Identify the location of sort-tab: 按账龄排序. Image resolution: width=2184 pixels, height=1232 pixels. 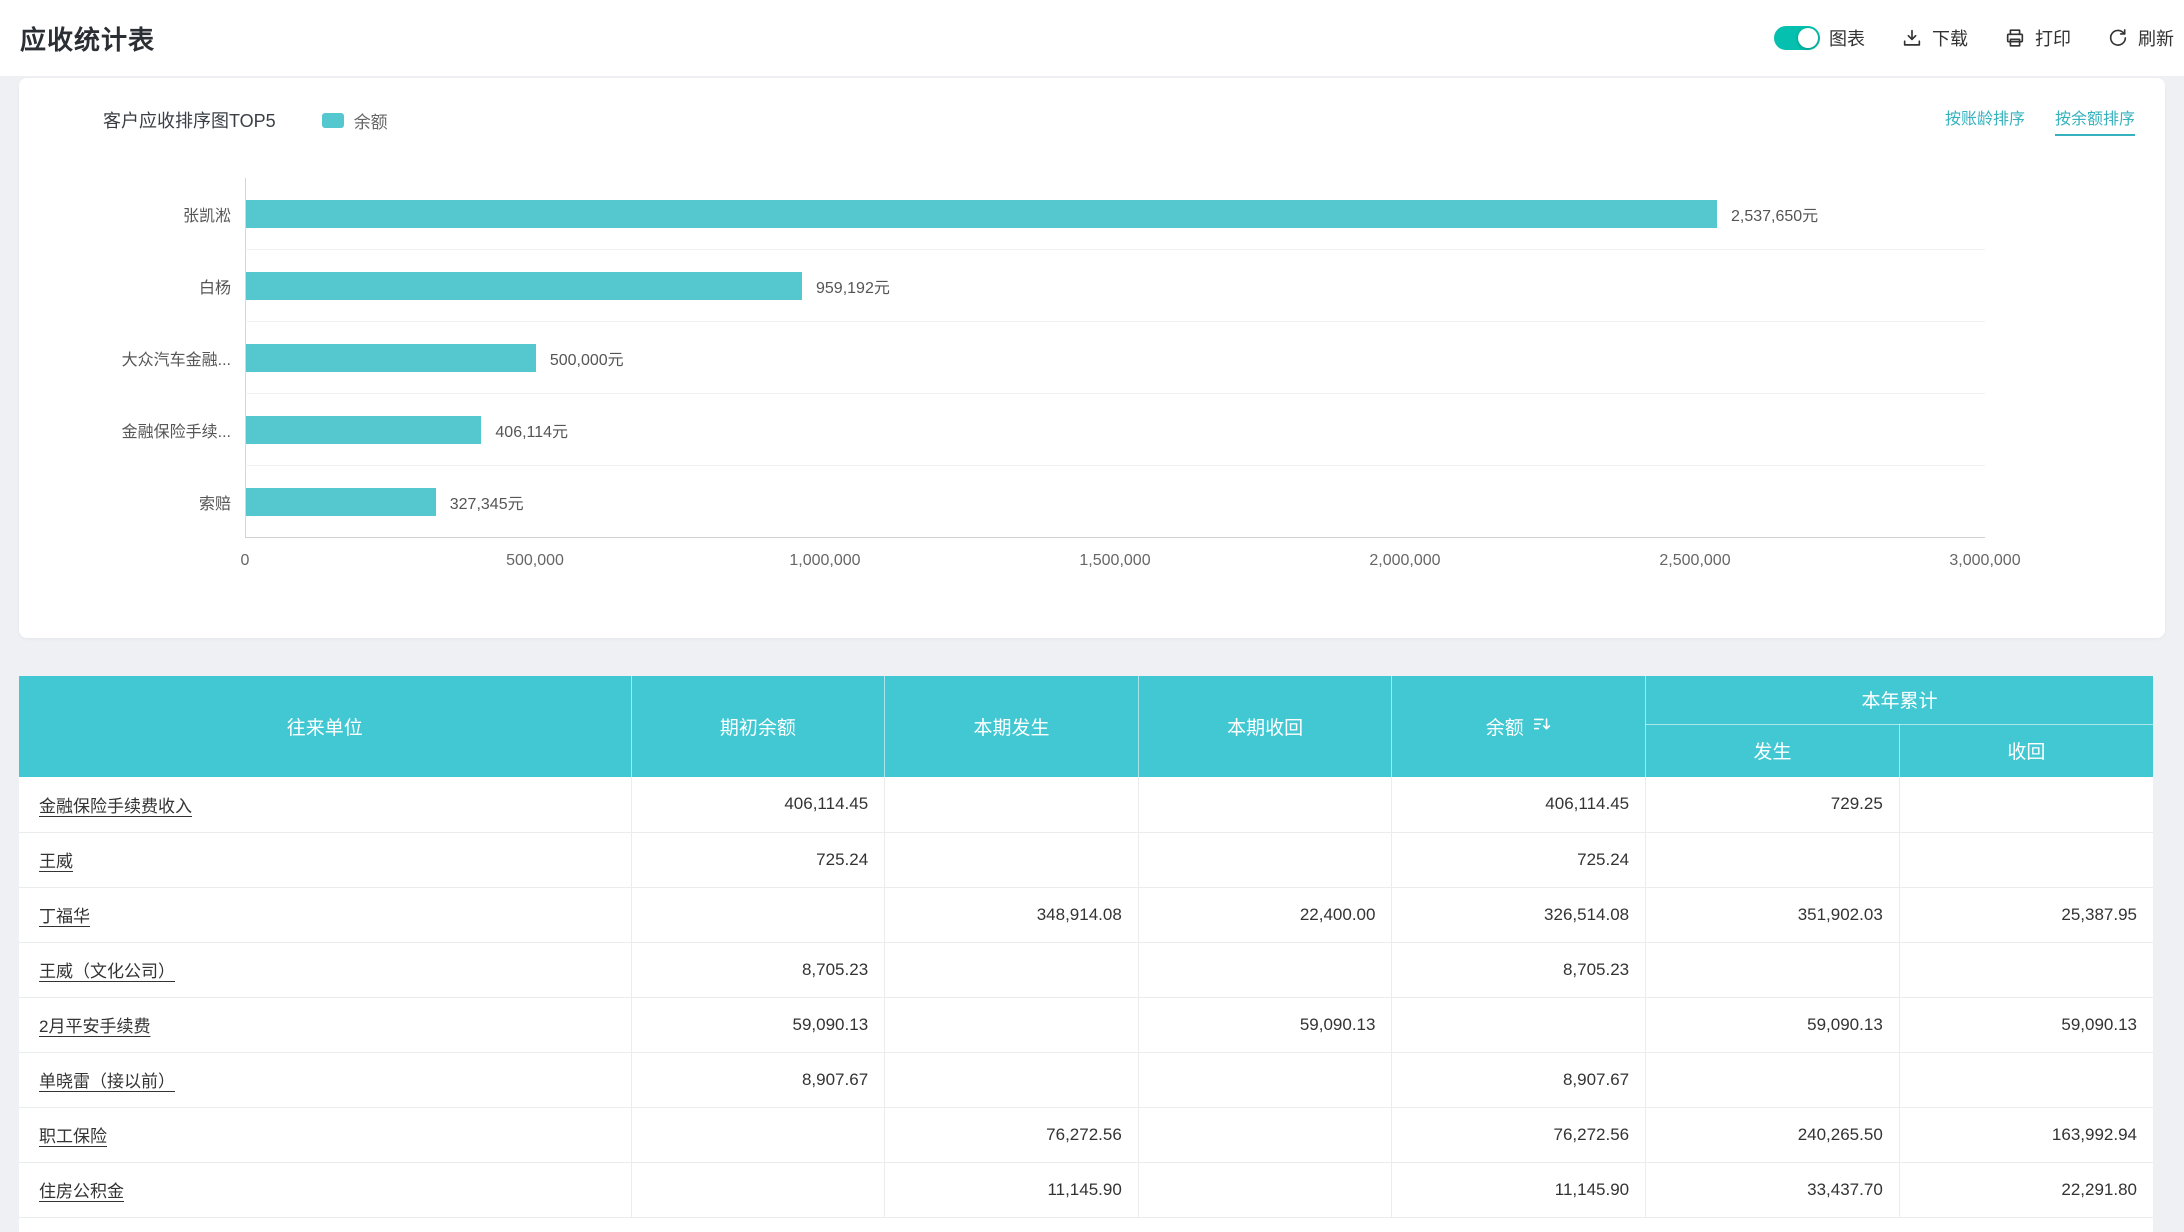
(1984, 119).